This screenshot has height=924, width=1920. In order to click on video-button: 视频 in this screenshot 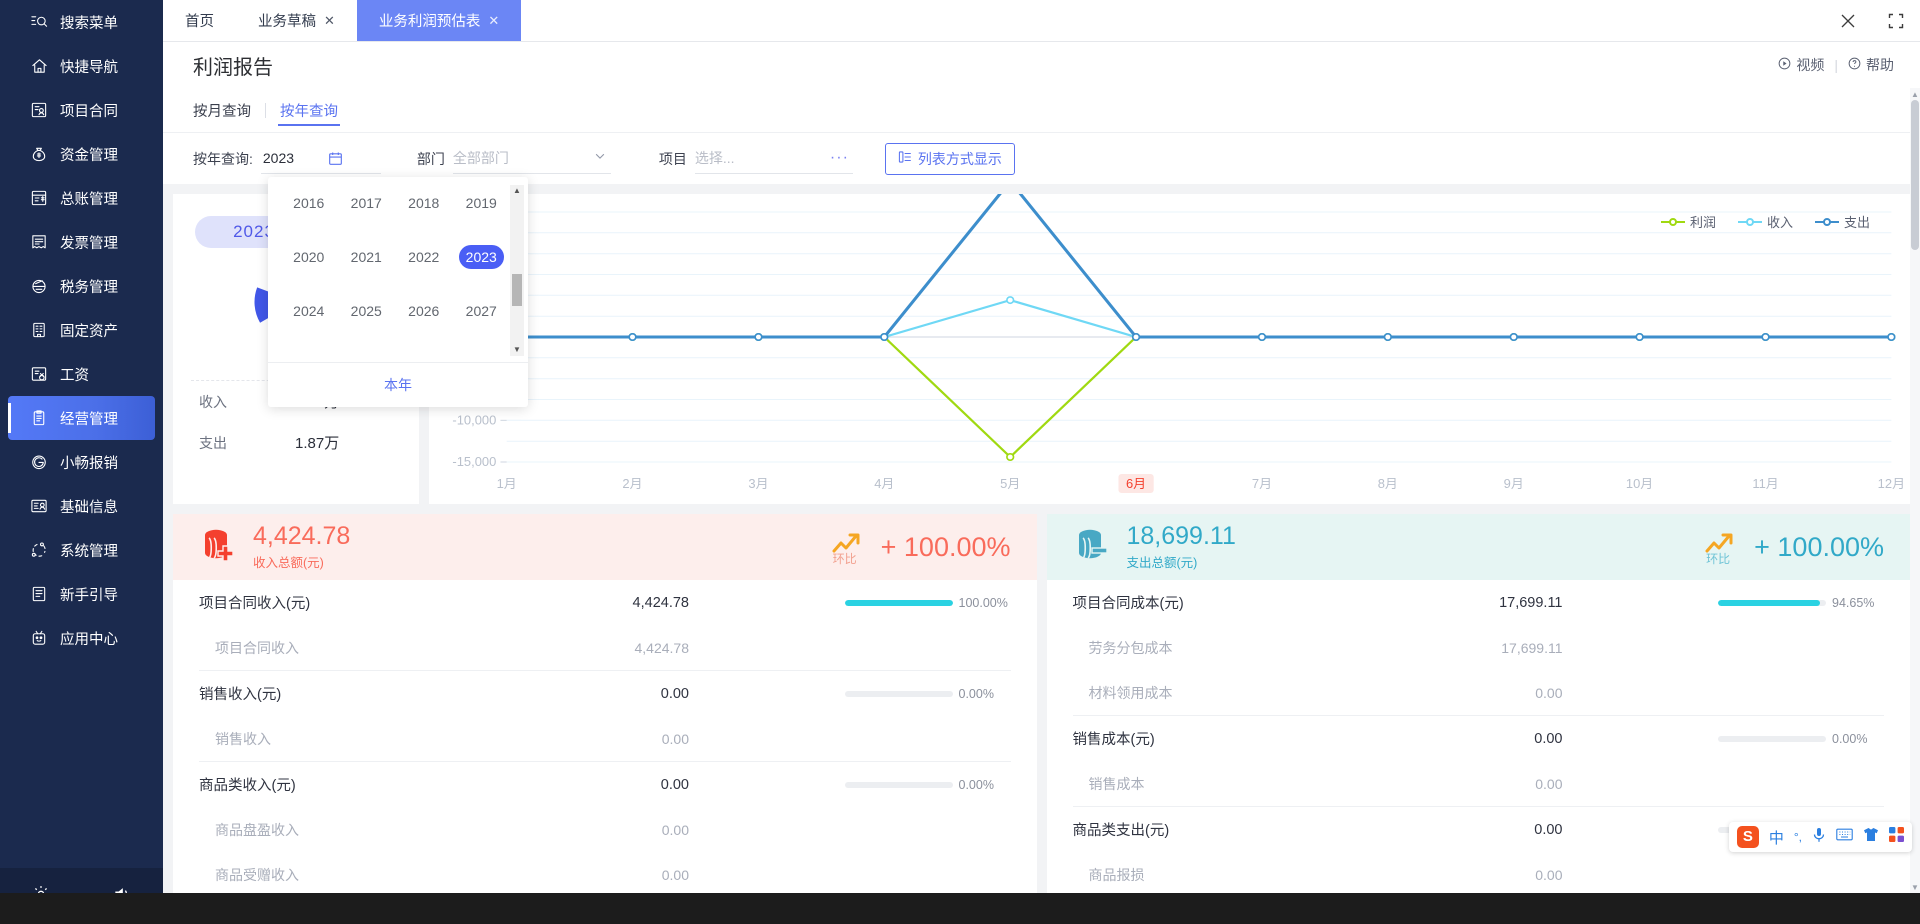, I will do `click(1801, 65)`.